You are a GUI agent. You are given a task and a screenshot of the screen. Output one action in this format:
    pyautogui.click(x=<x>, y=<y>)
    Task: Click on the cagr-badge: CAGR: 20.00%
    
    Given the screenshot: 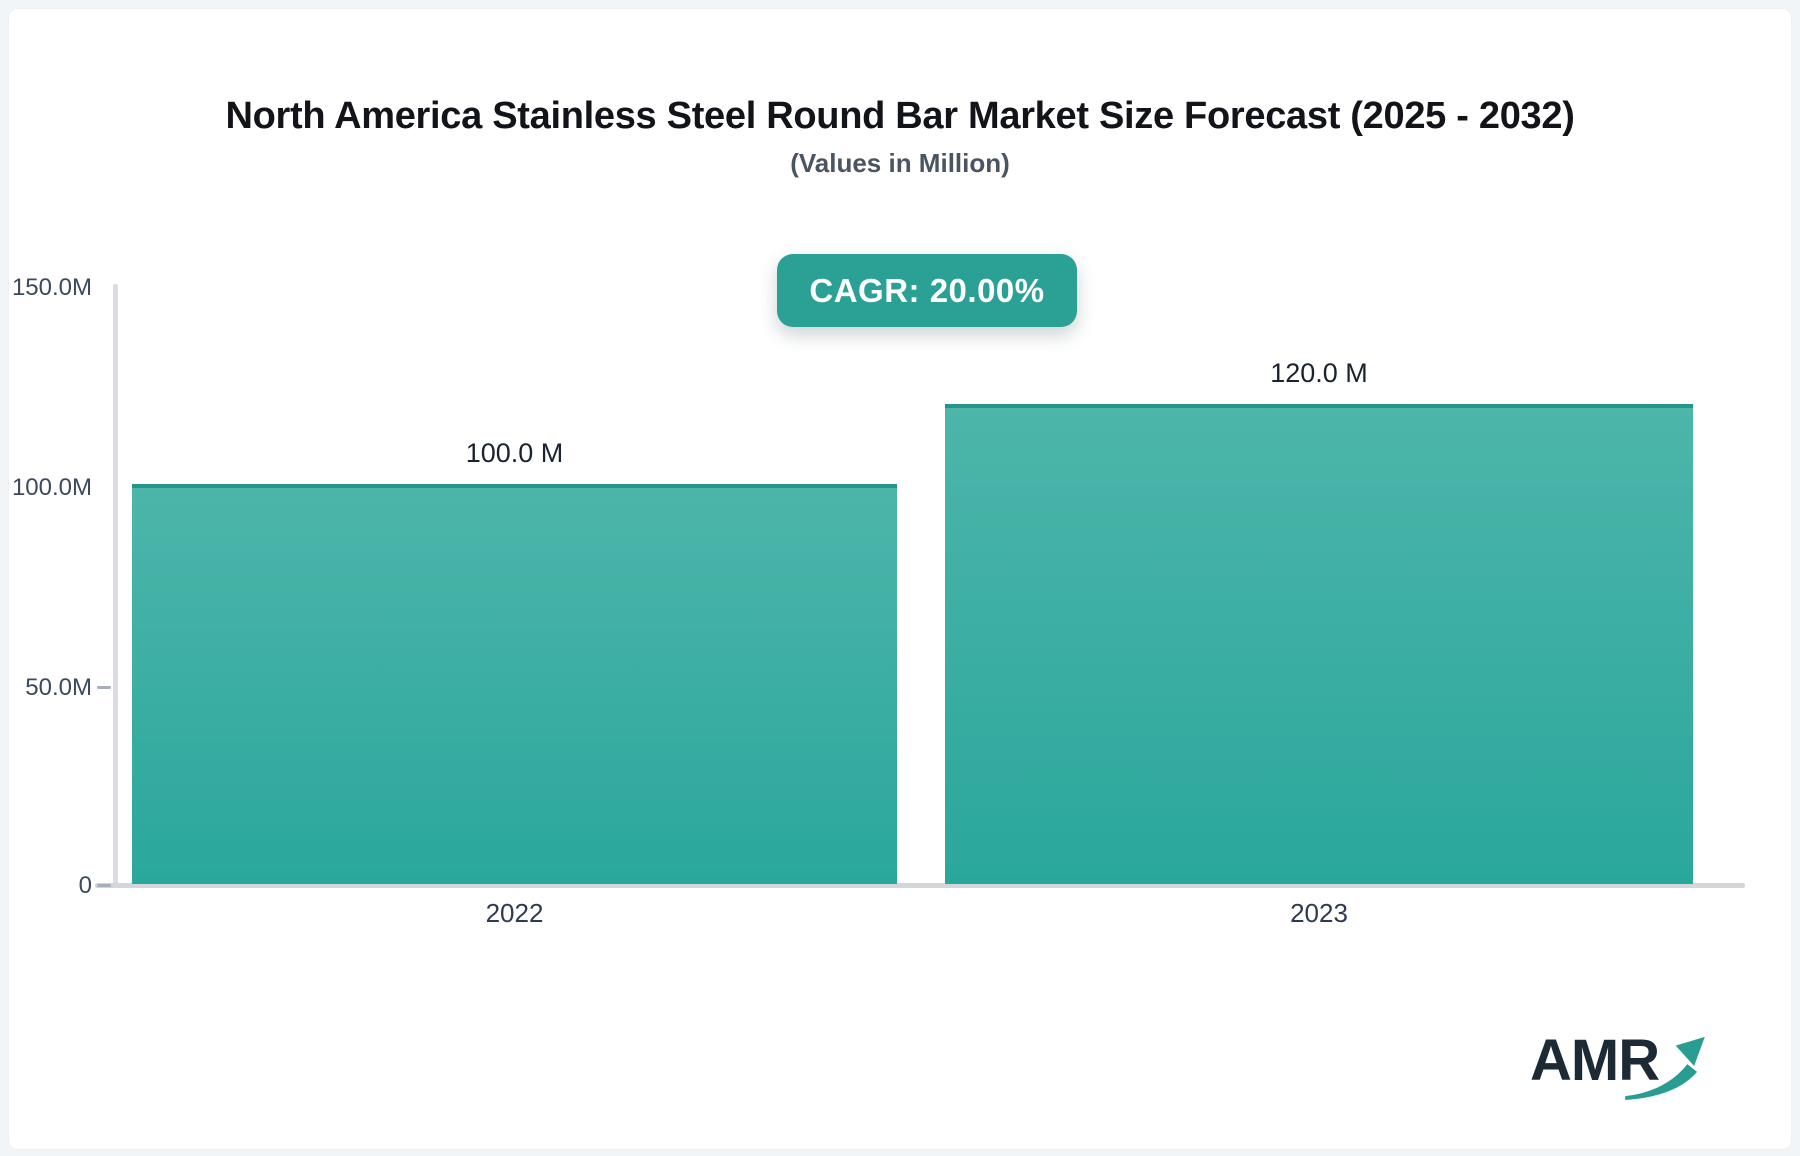 What is the action you would take?
    pyautogui.click(x=927, y=290)
    